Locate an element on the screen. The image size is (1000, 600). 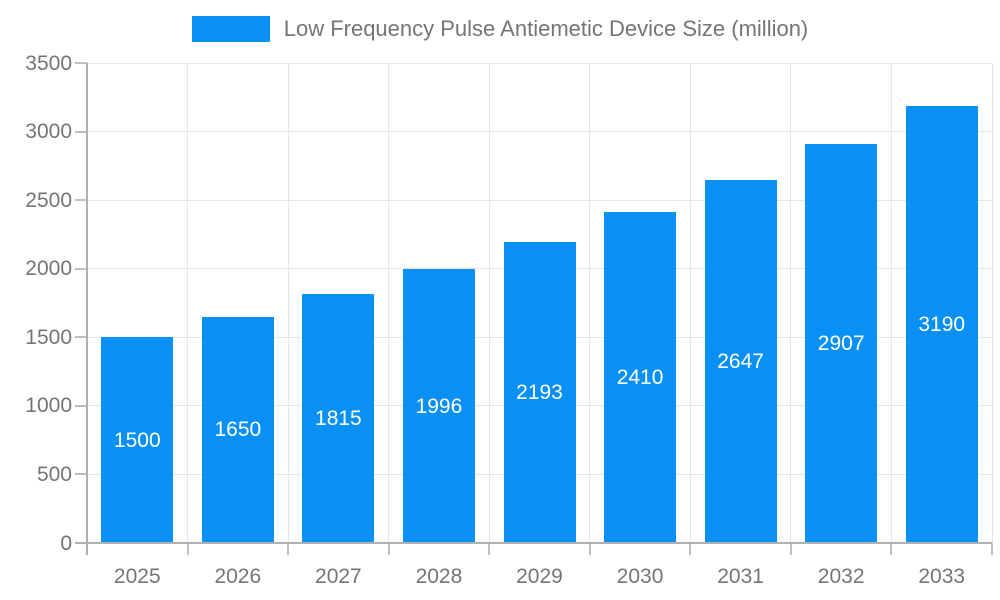
bar: 3190 is located at coordinates (941, 324).